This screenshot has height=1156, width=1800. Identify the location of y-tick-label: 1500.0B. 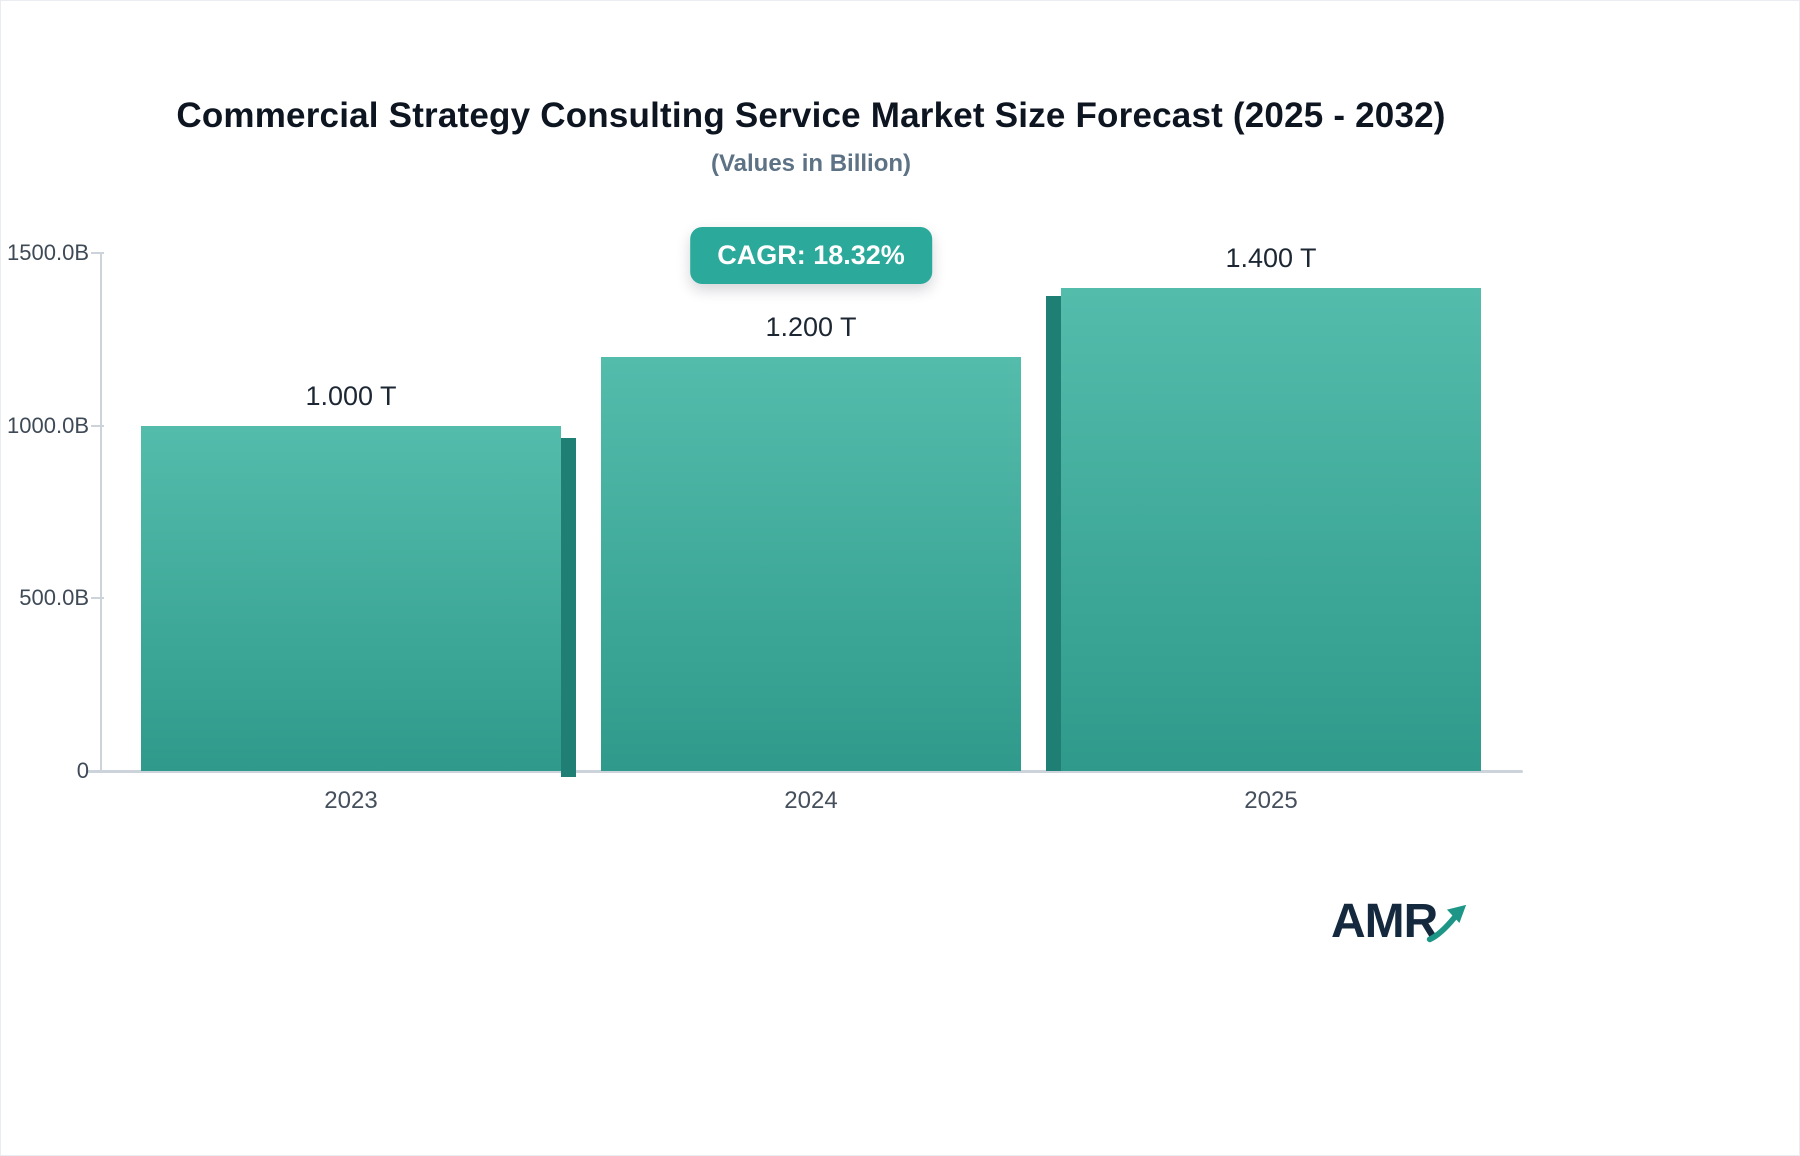
(48, 252).